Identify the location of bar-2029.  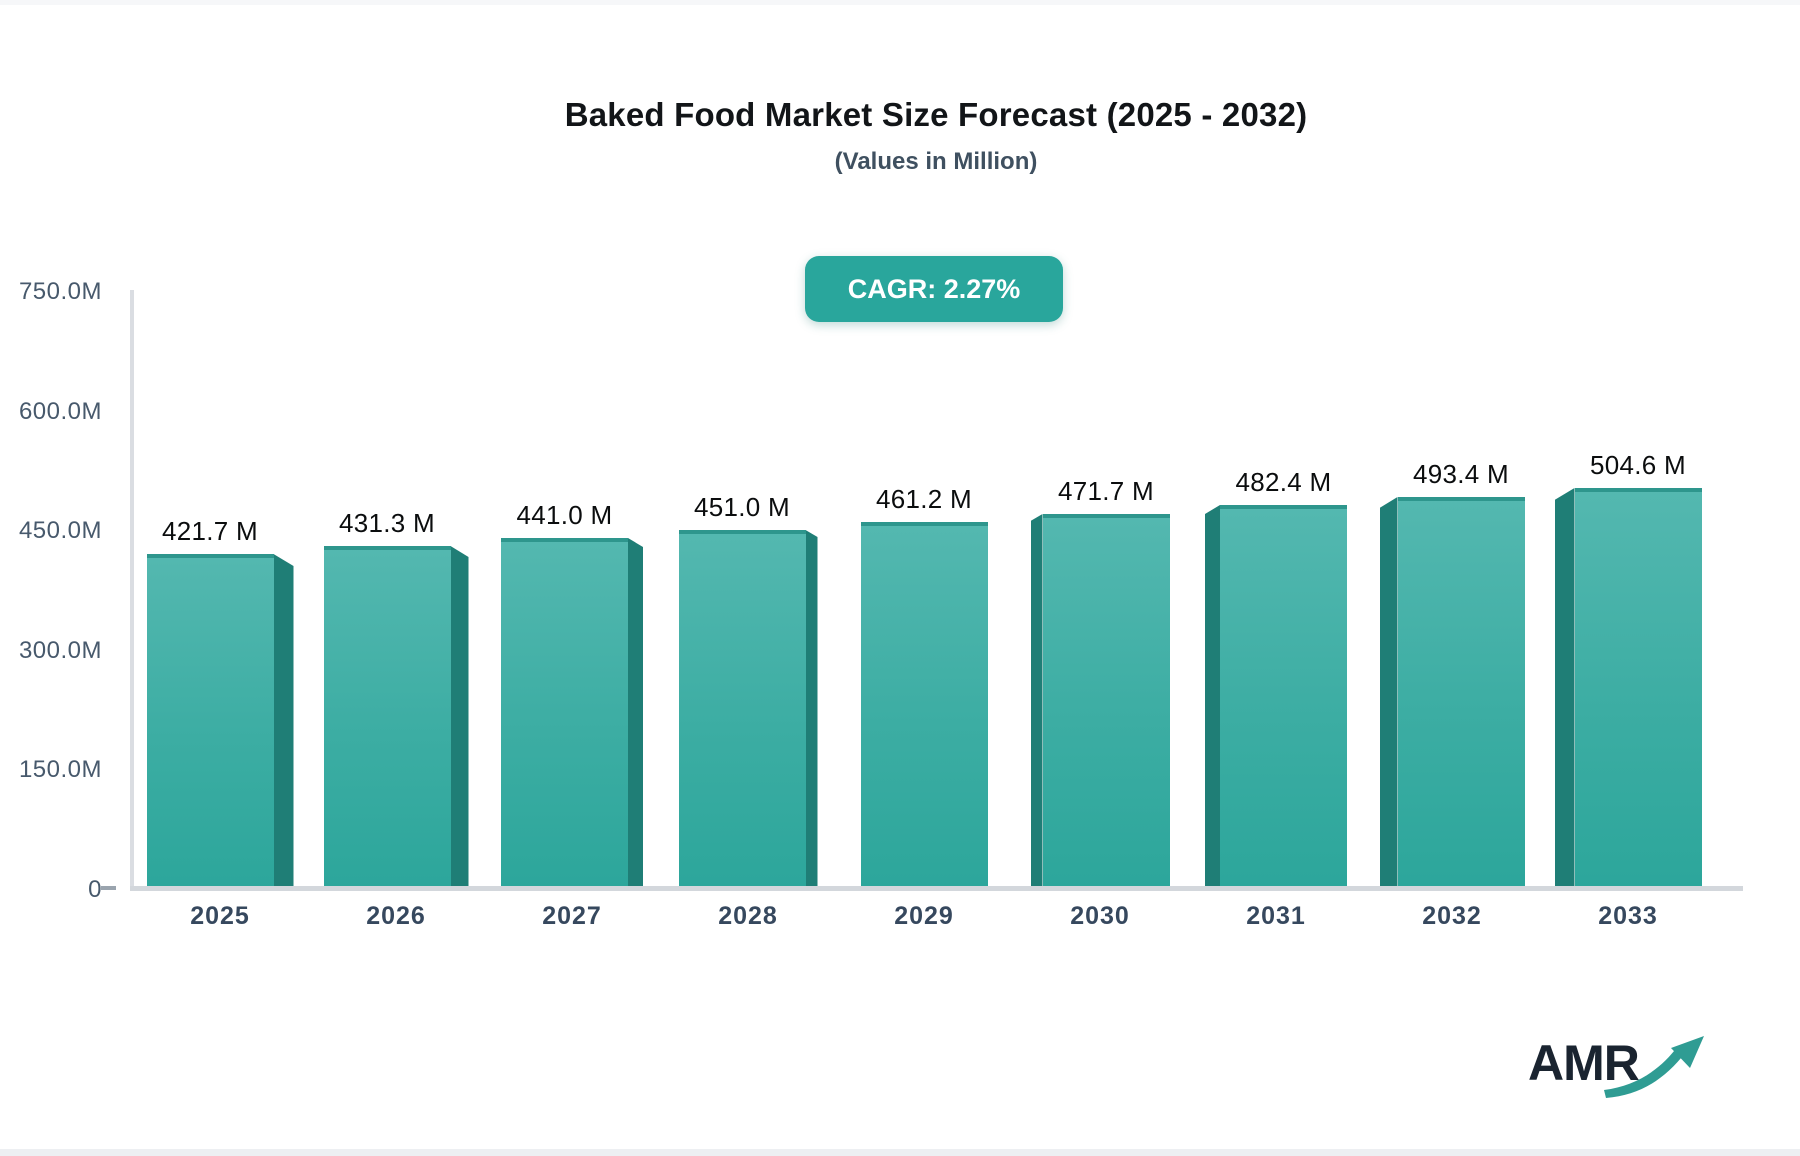
(924, 706).